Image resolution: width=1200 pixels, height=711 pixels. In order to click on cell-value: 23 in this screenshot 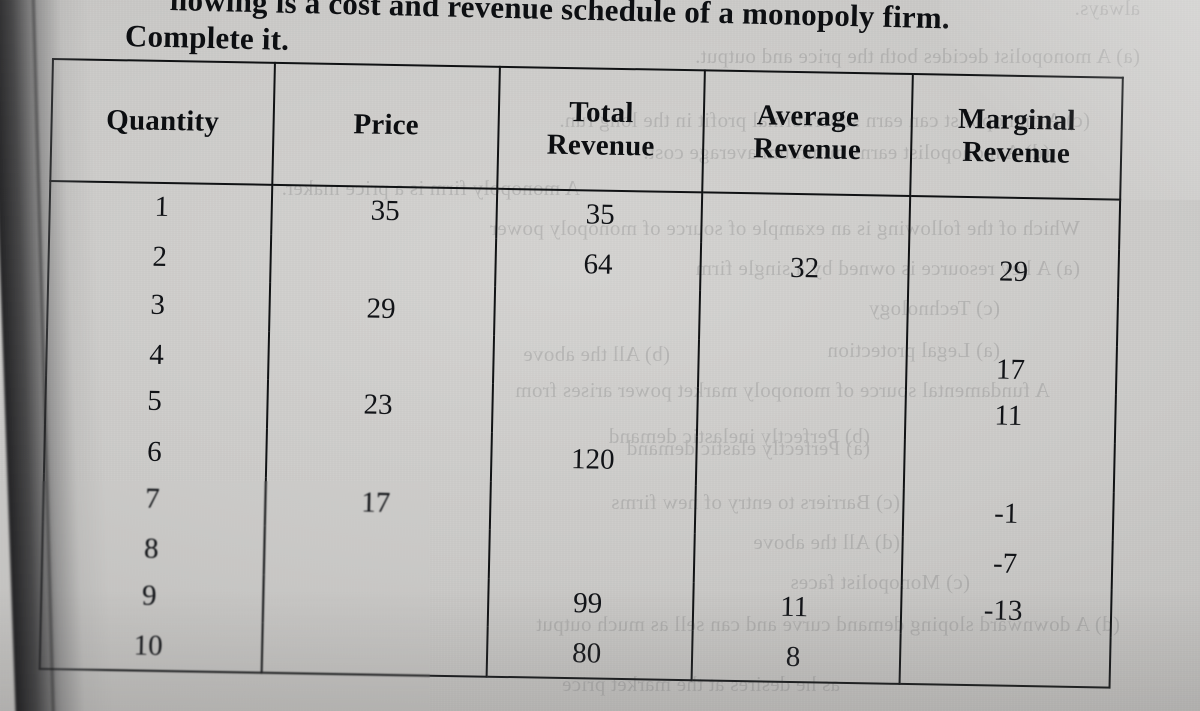, I will do `click(378, 405)`.